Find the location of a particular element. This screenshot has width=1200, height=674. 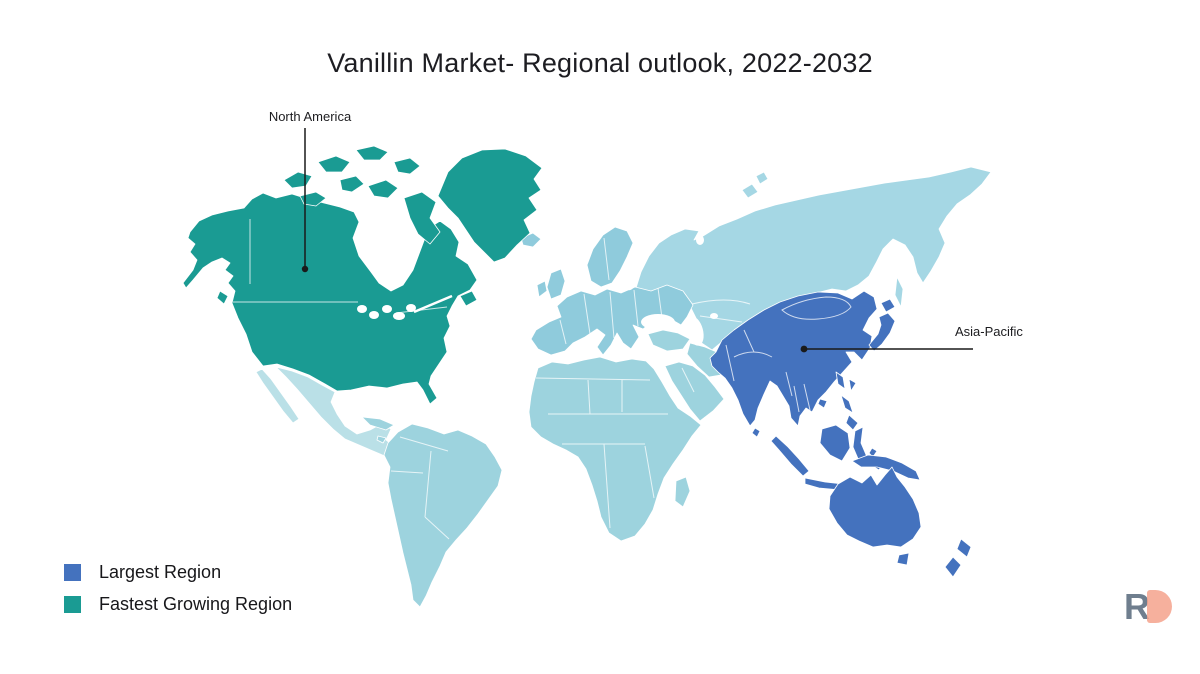

legend-label-fastest-growing-region: Fastest Growing Region is located at coordinates (196, 604).